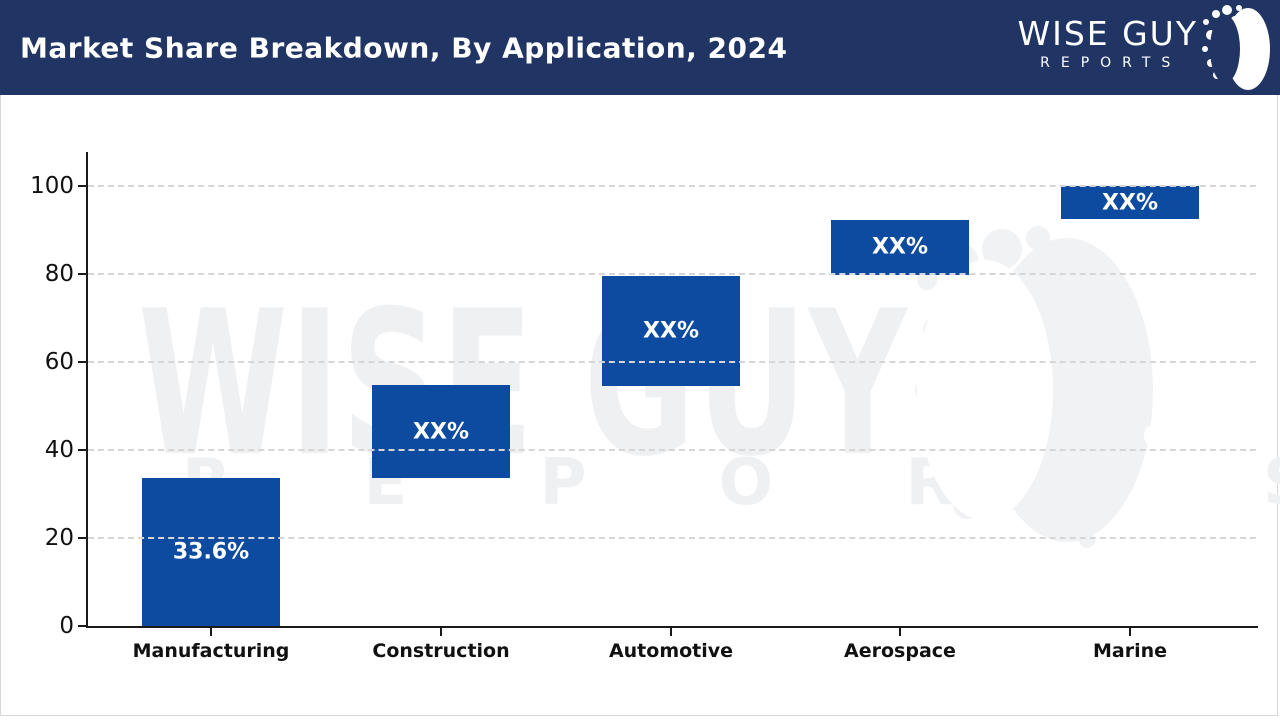 This screenshot has width=1280, height=720. I want to click on bar-manufacturing, so click(211, 552).